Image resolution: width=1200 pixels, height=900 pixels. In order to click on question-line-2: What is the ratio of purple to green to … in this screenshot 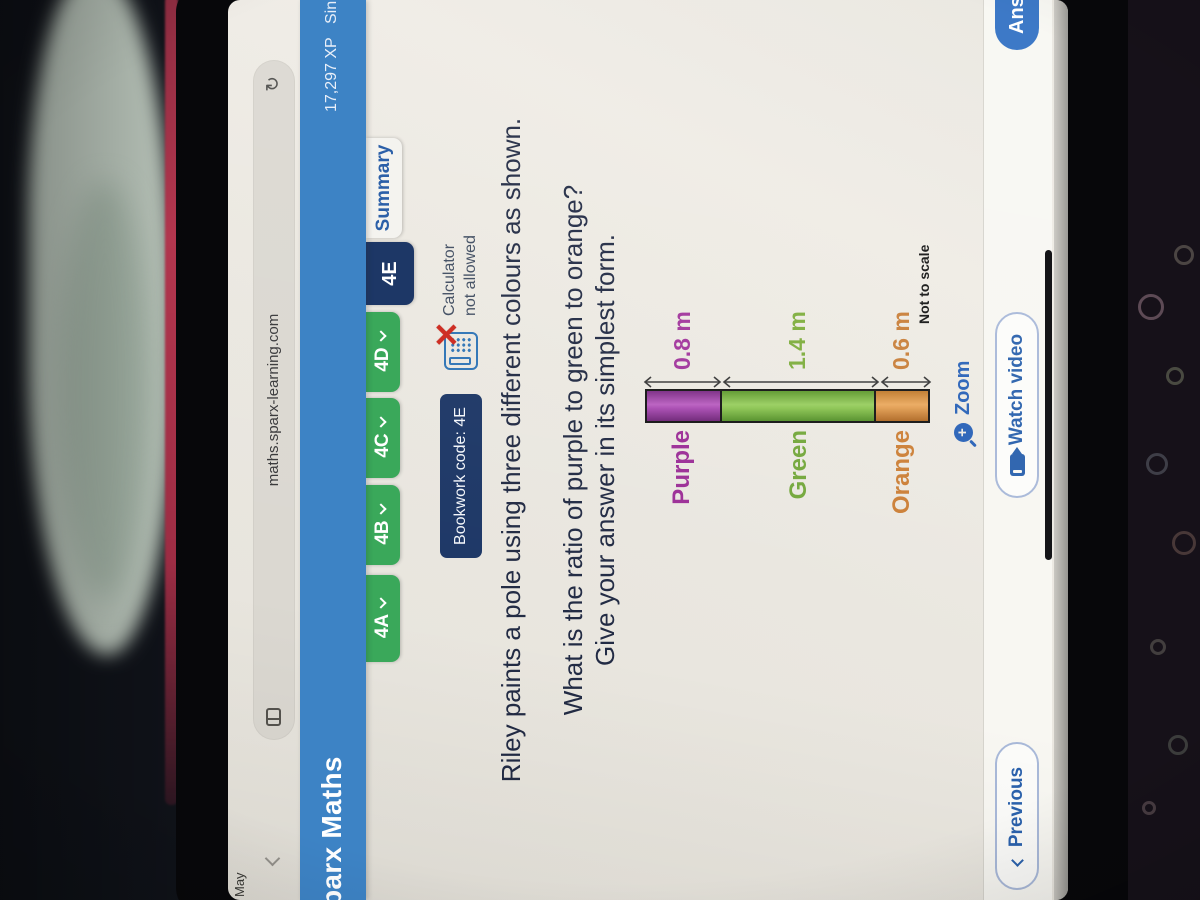, I will do `click(573, 450)`.